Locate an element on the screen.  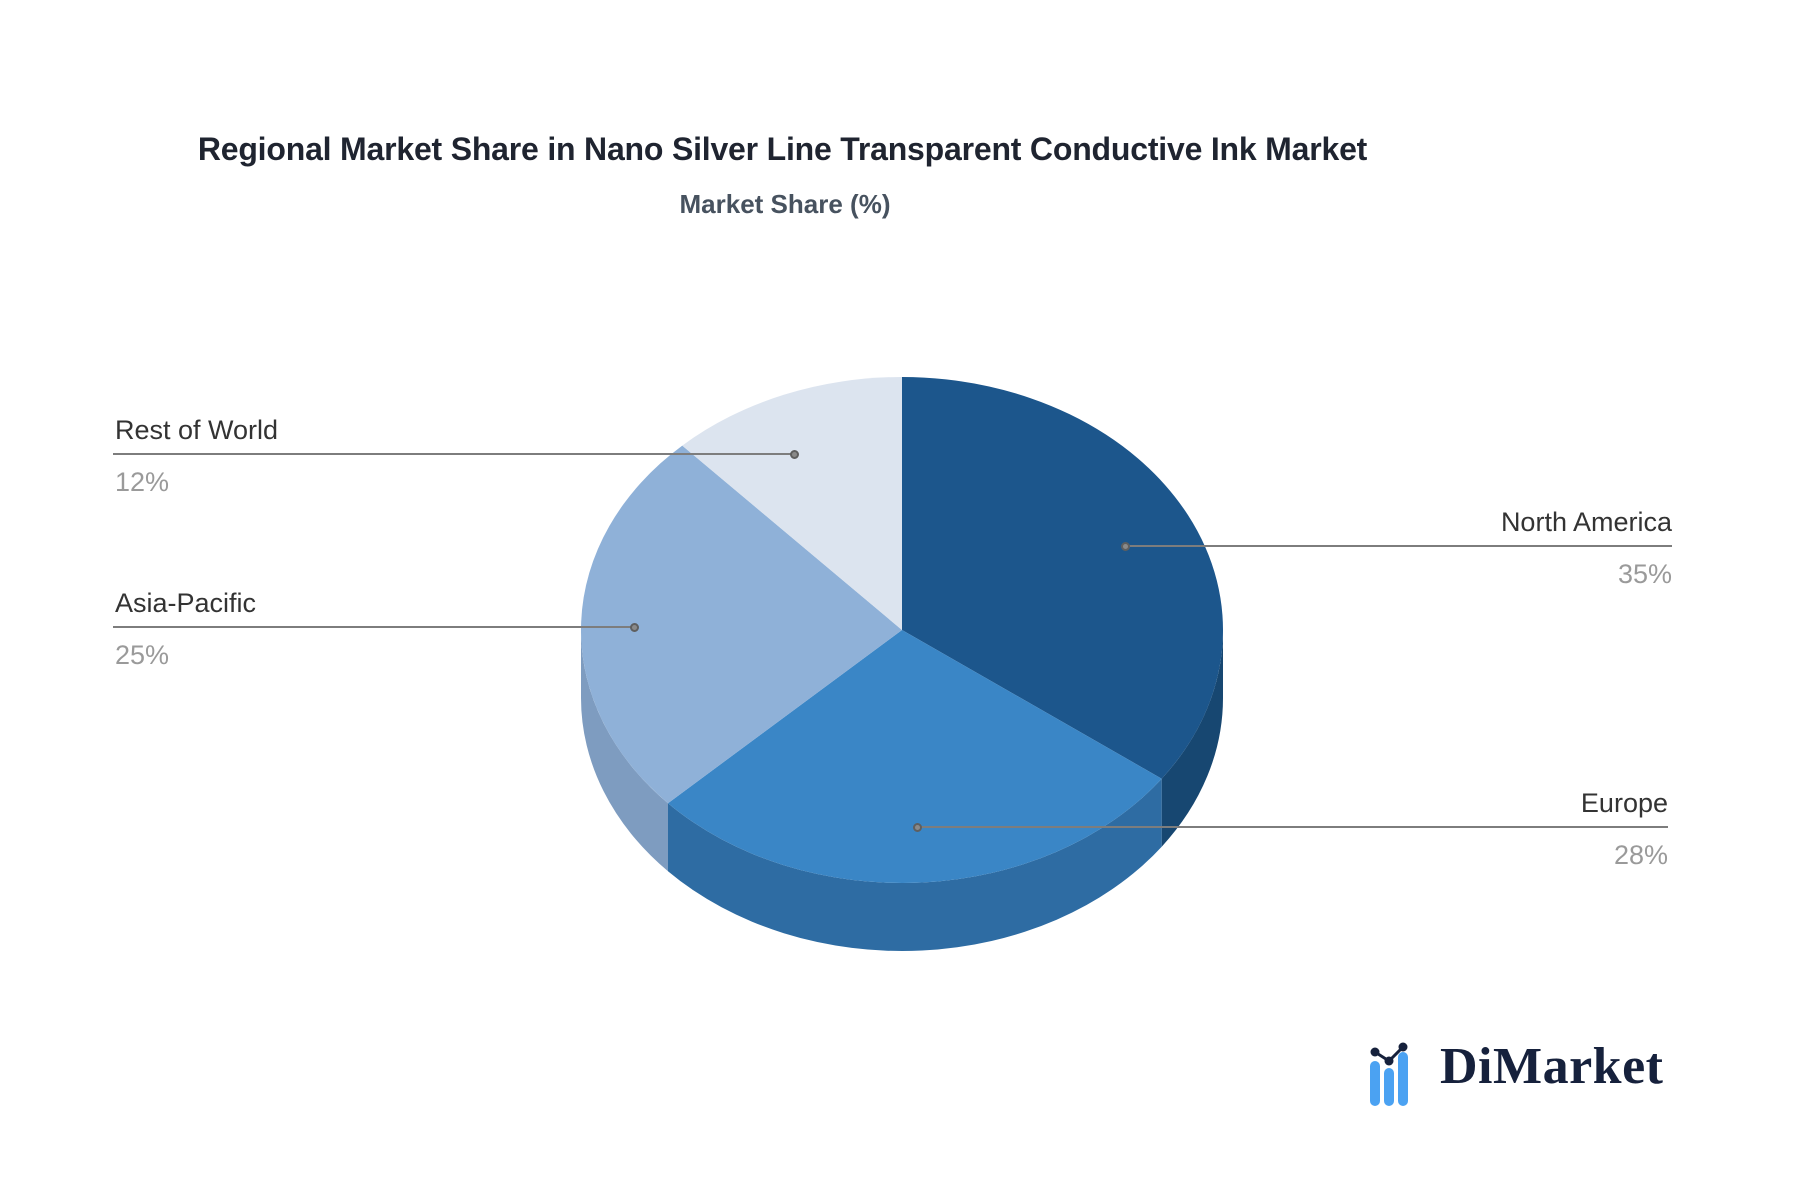
dimarket-logo-icon is located at coordinates (1389, 1074).